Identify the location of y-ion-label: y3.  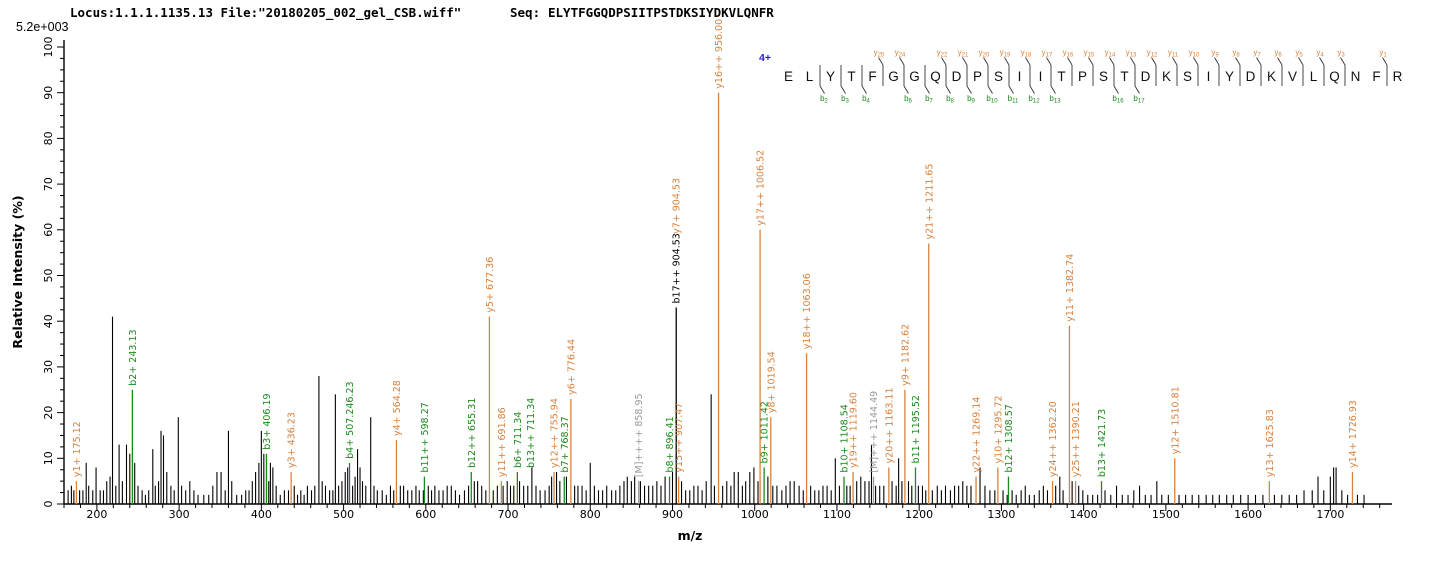
(1341, 53).